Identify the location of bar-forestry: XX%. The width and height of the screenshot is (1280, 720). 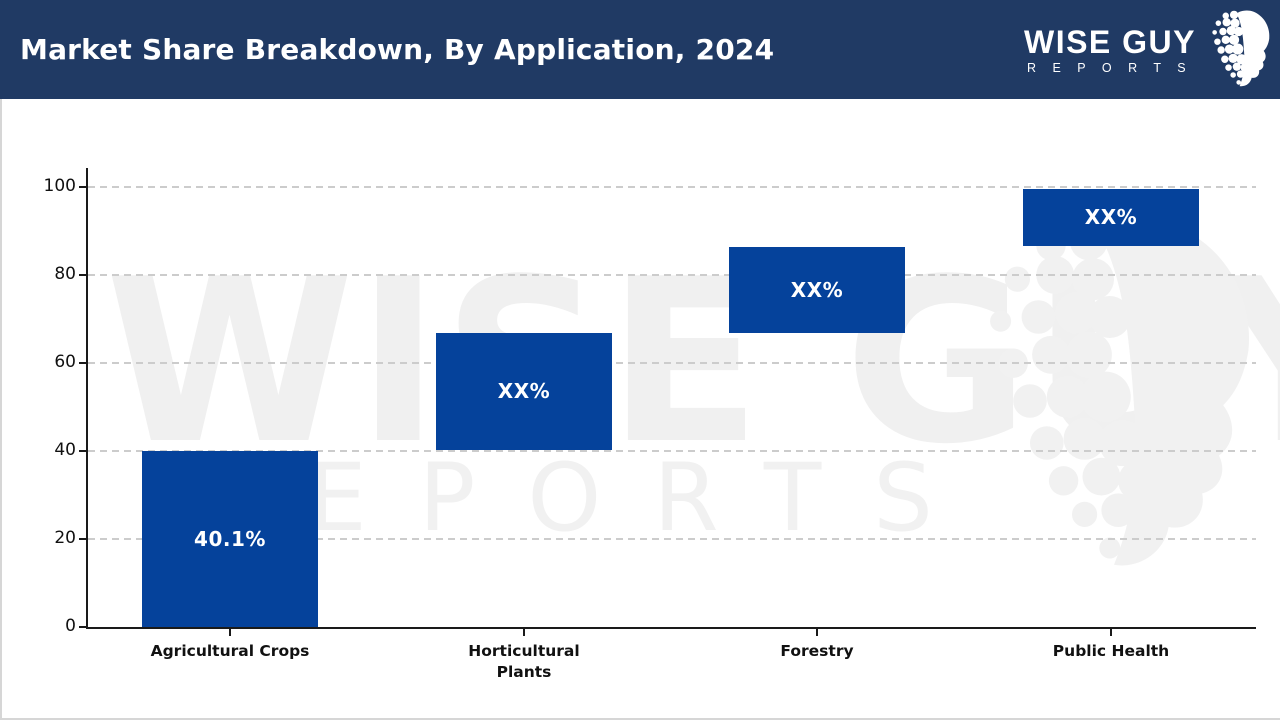
(817, 290).